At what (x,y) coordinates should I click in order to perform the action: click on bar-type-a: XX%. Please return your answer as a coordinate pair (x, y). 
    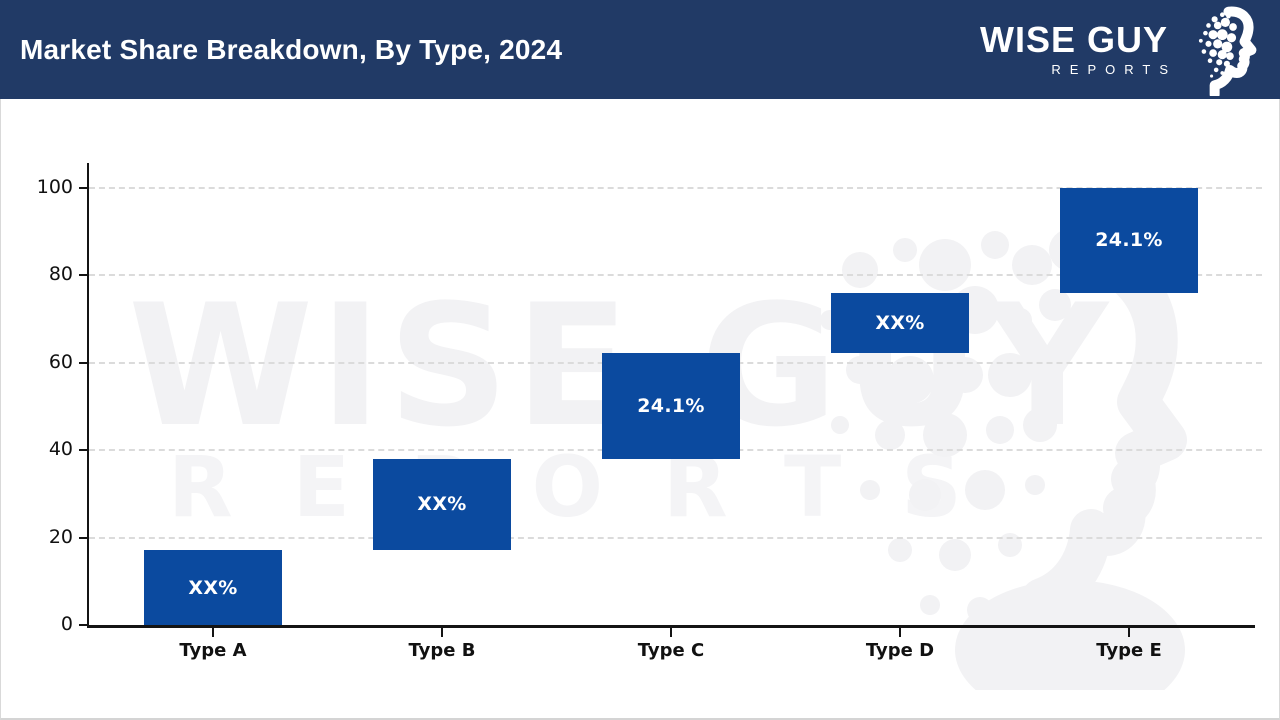
    Looking at the image, I should click on (213, 587).